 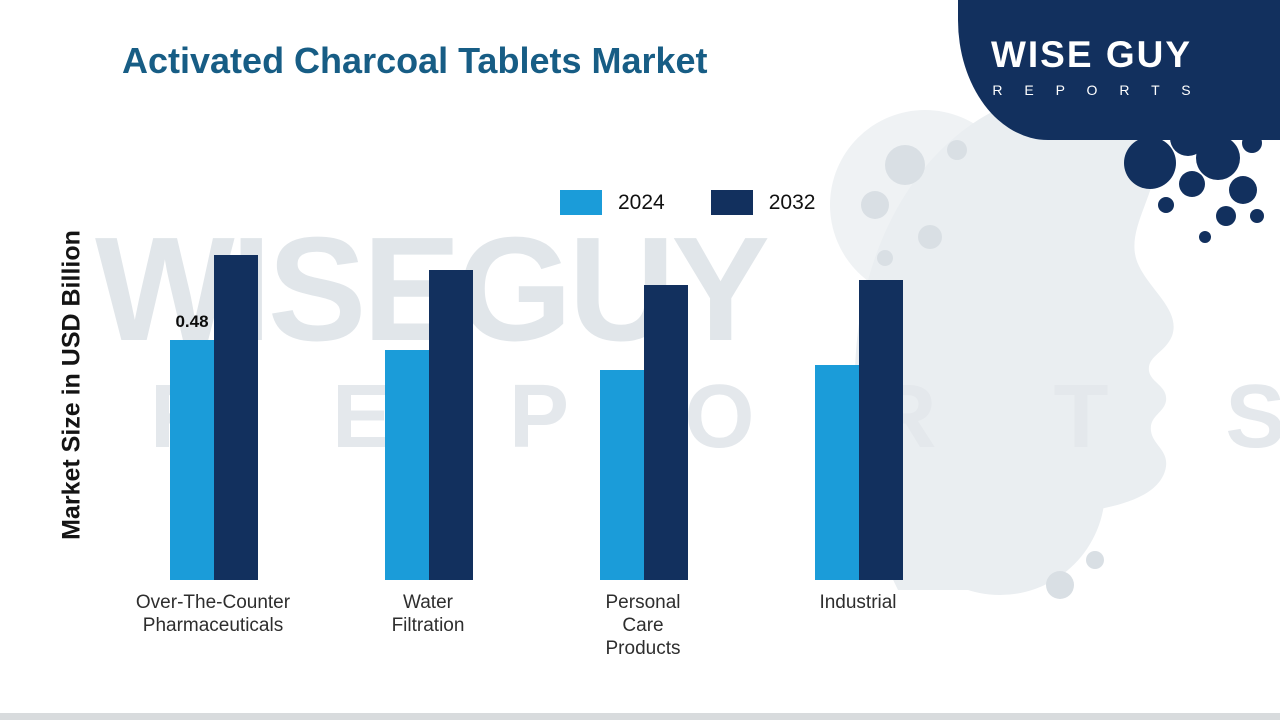 I want to click on logo-wordmark: WISE GUY, so click(x=1091, y=54).